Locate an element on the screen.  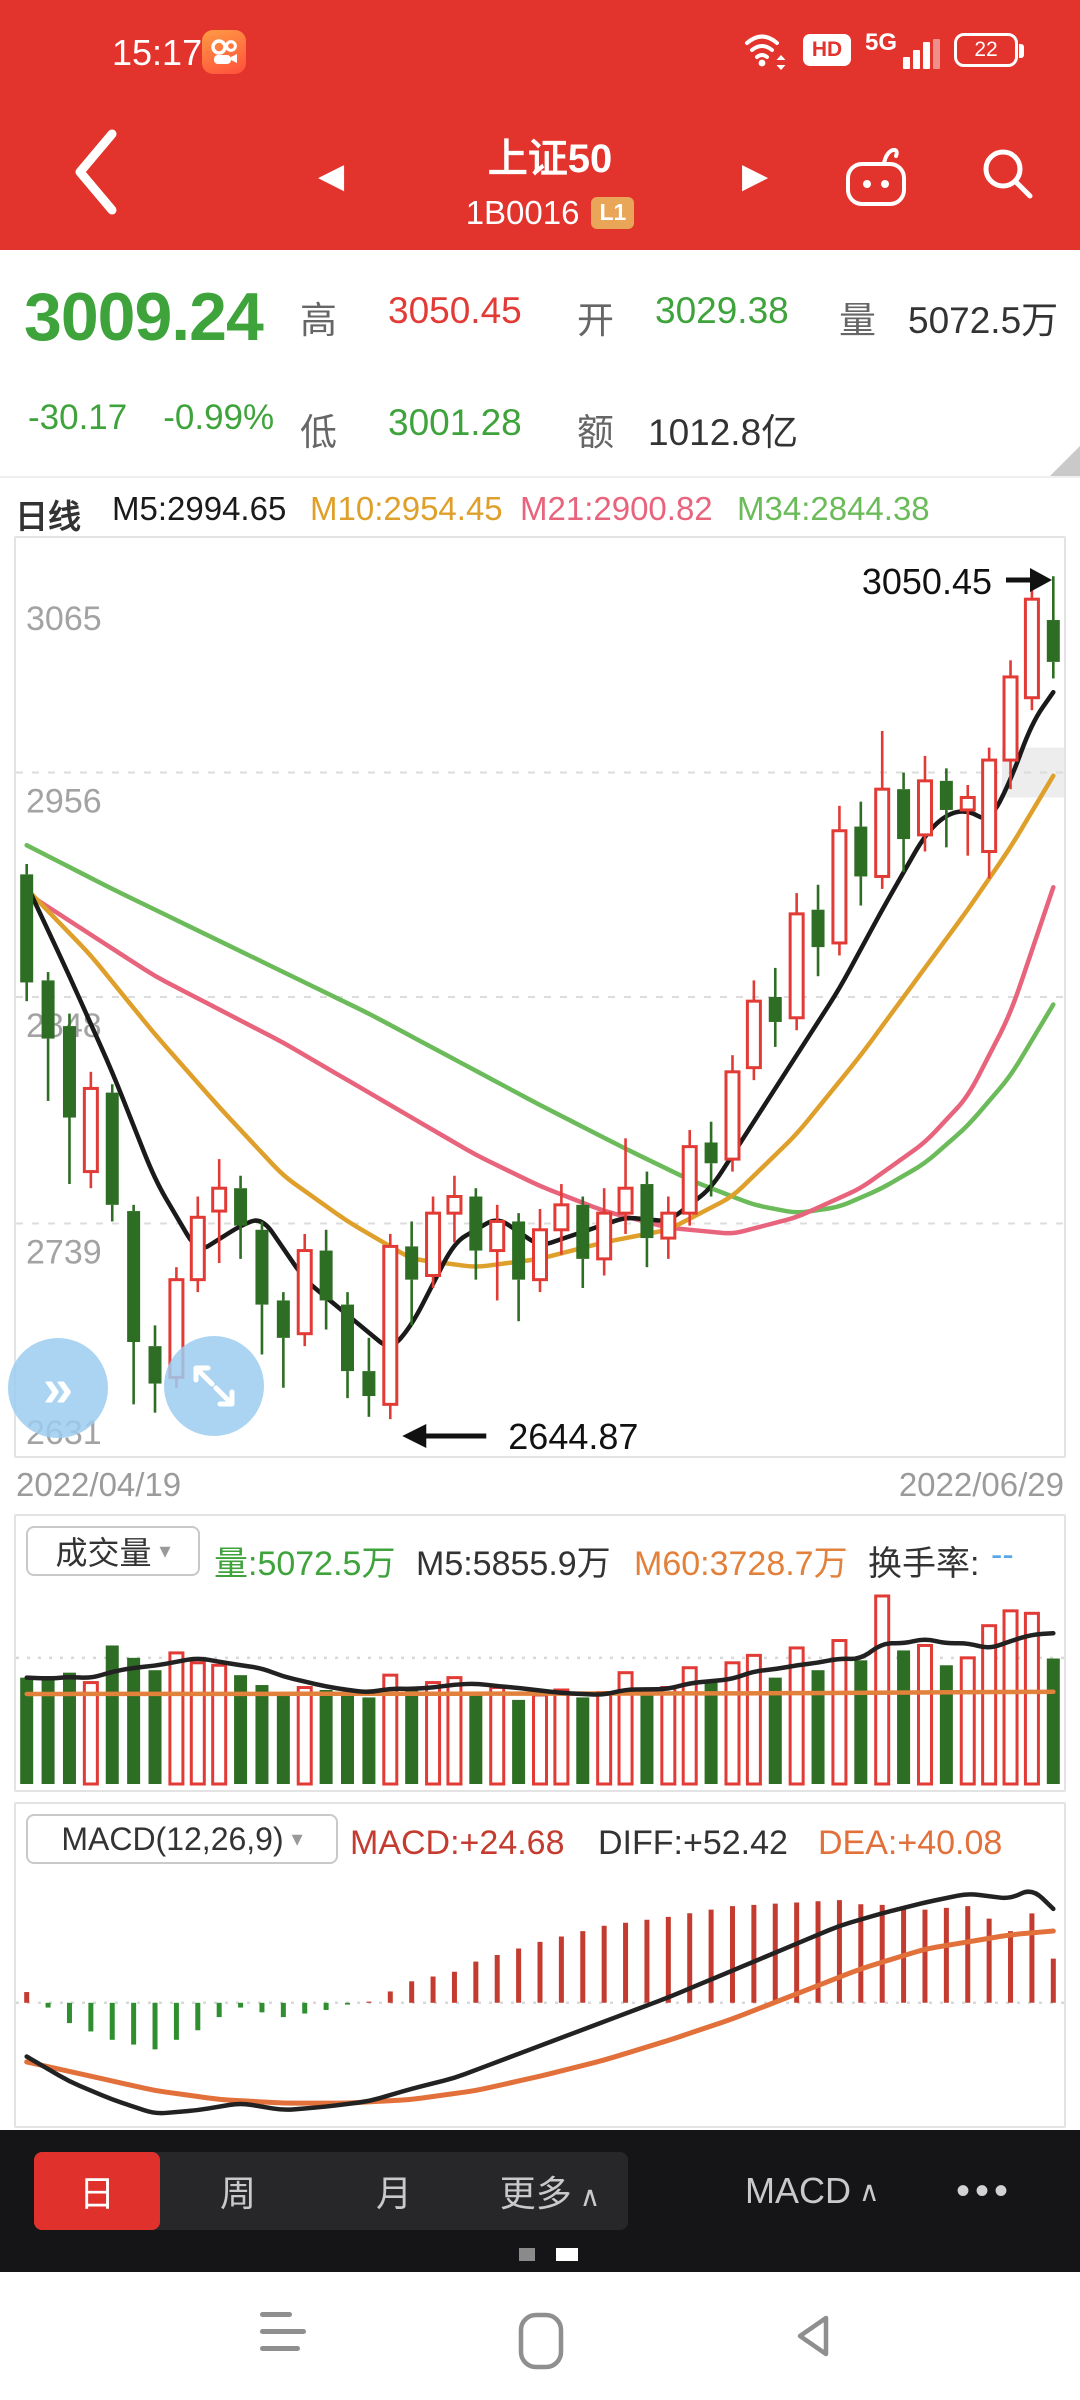
high-value: 3050.45 is located at coordinates (455, 310).